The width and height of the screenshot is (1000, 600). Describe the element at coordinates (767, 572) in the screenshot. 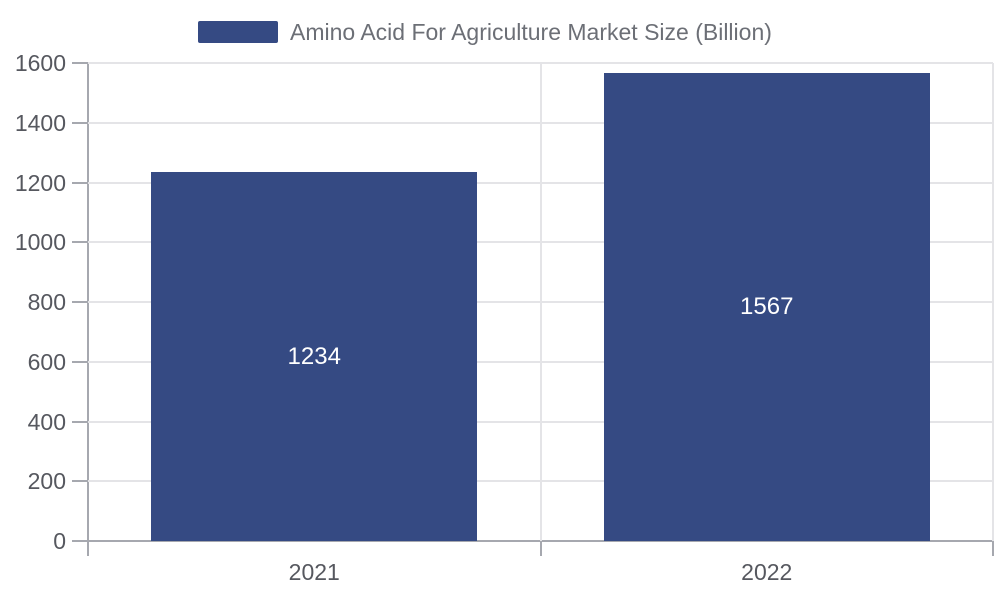

I see `x-category-label: 2022` at that location.